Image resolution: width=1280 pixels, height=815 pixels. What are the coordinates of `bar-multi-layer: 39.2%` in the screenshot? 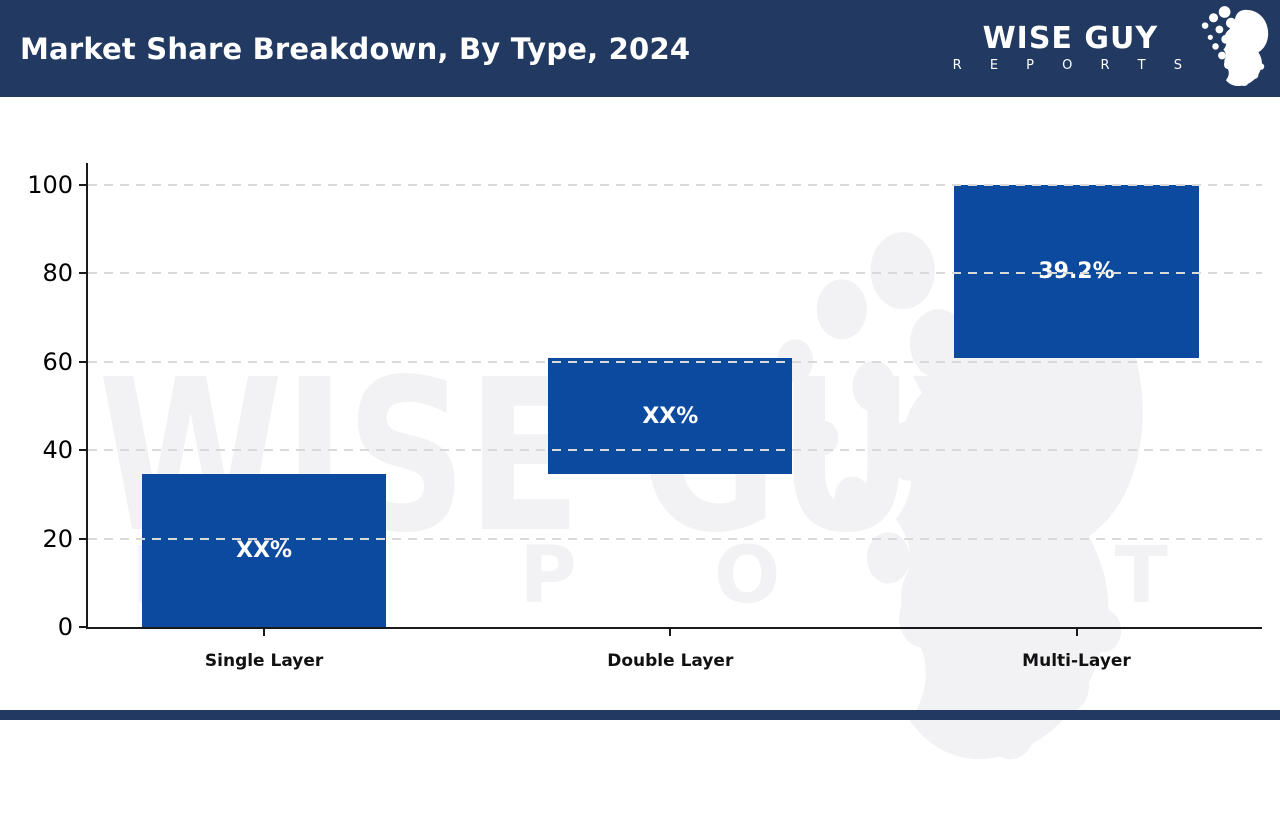 It's located at (1076, 272).